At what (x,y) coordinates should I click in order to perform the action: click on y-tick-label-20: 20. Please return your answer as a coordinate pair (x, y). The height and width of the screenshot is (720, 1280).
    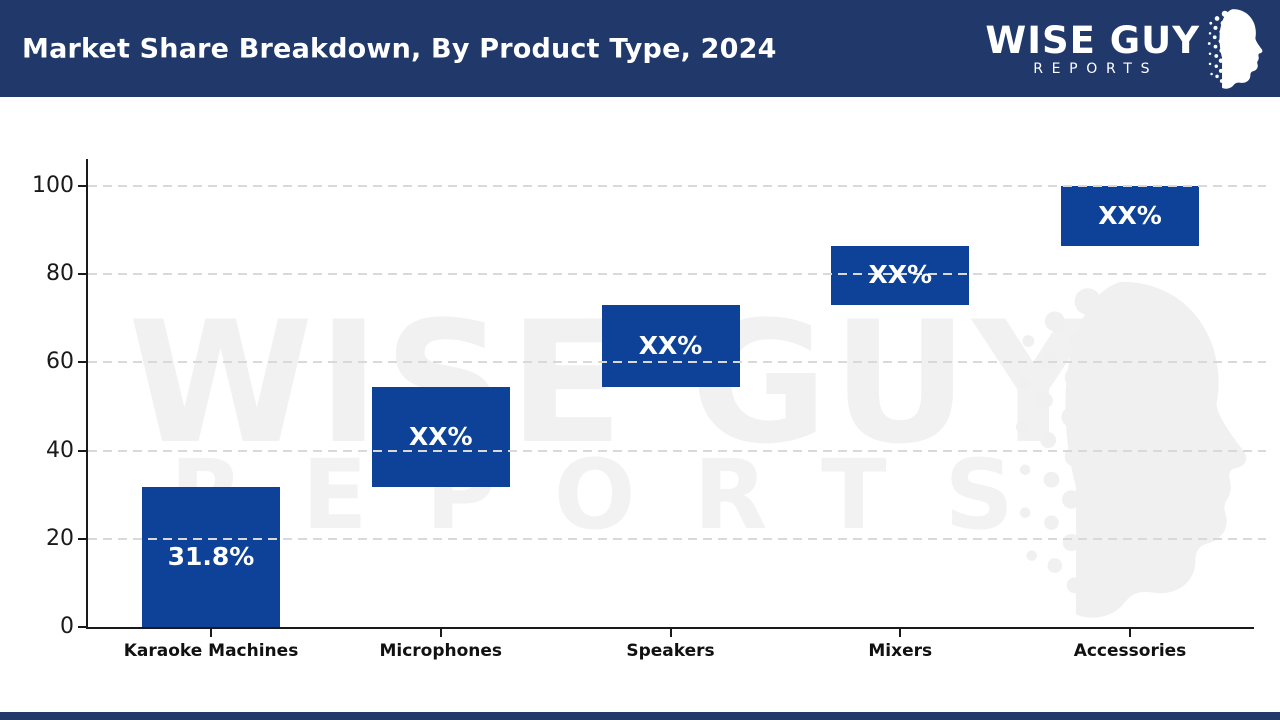
    Looking at the image, I should click on (60, 538).